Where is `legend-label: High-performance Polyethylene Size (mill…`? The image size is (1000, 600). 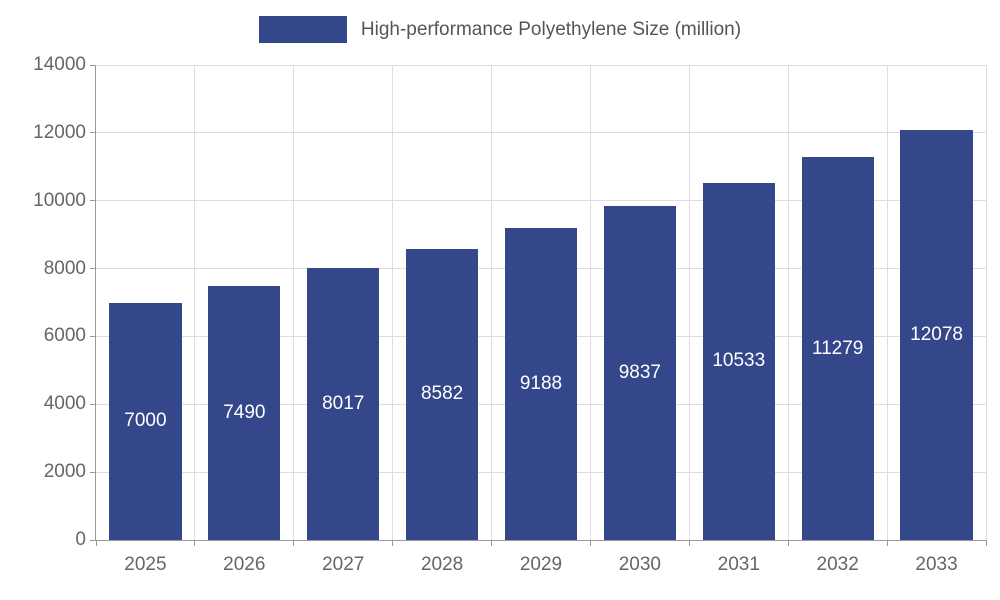 legend-label: High-performance Polyethylene Size (mill… is located at coordinates (551, 29).